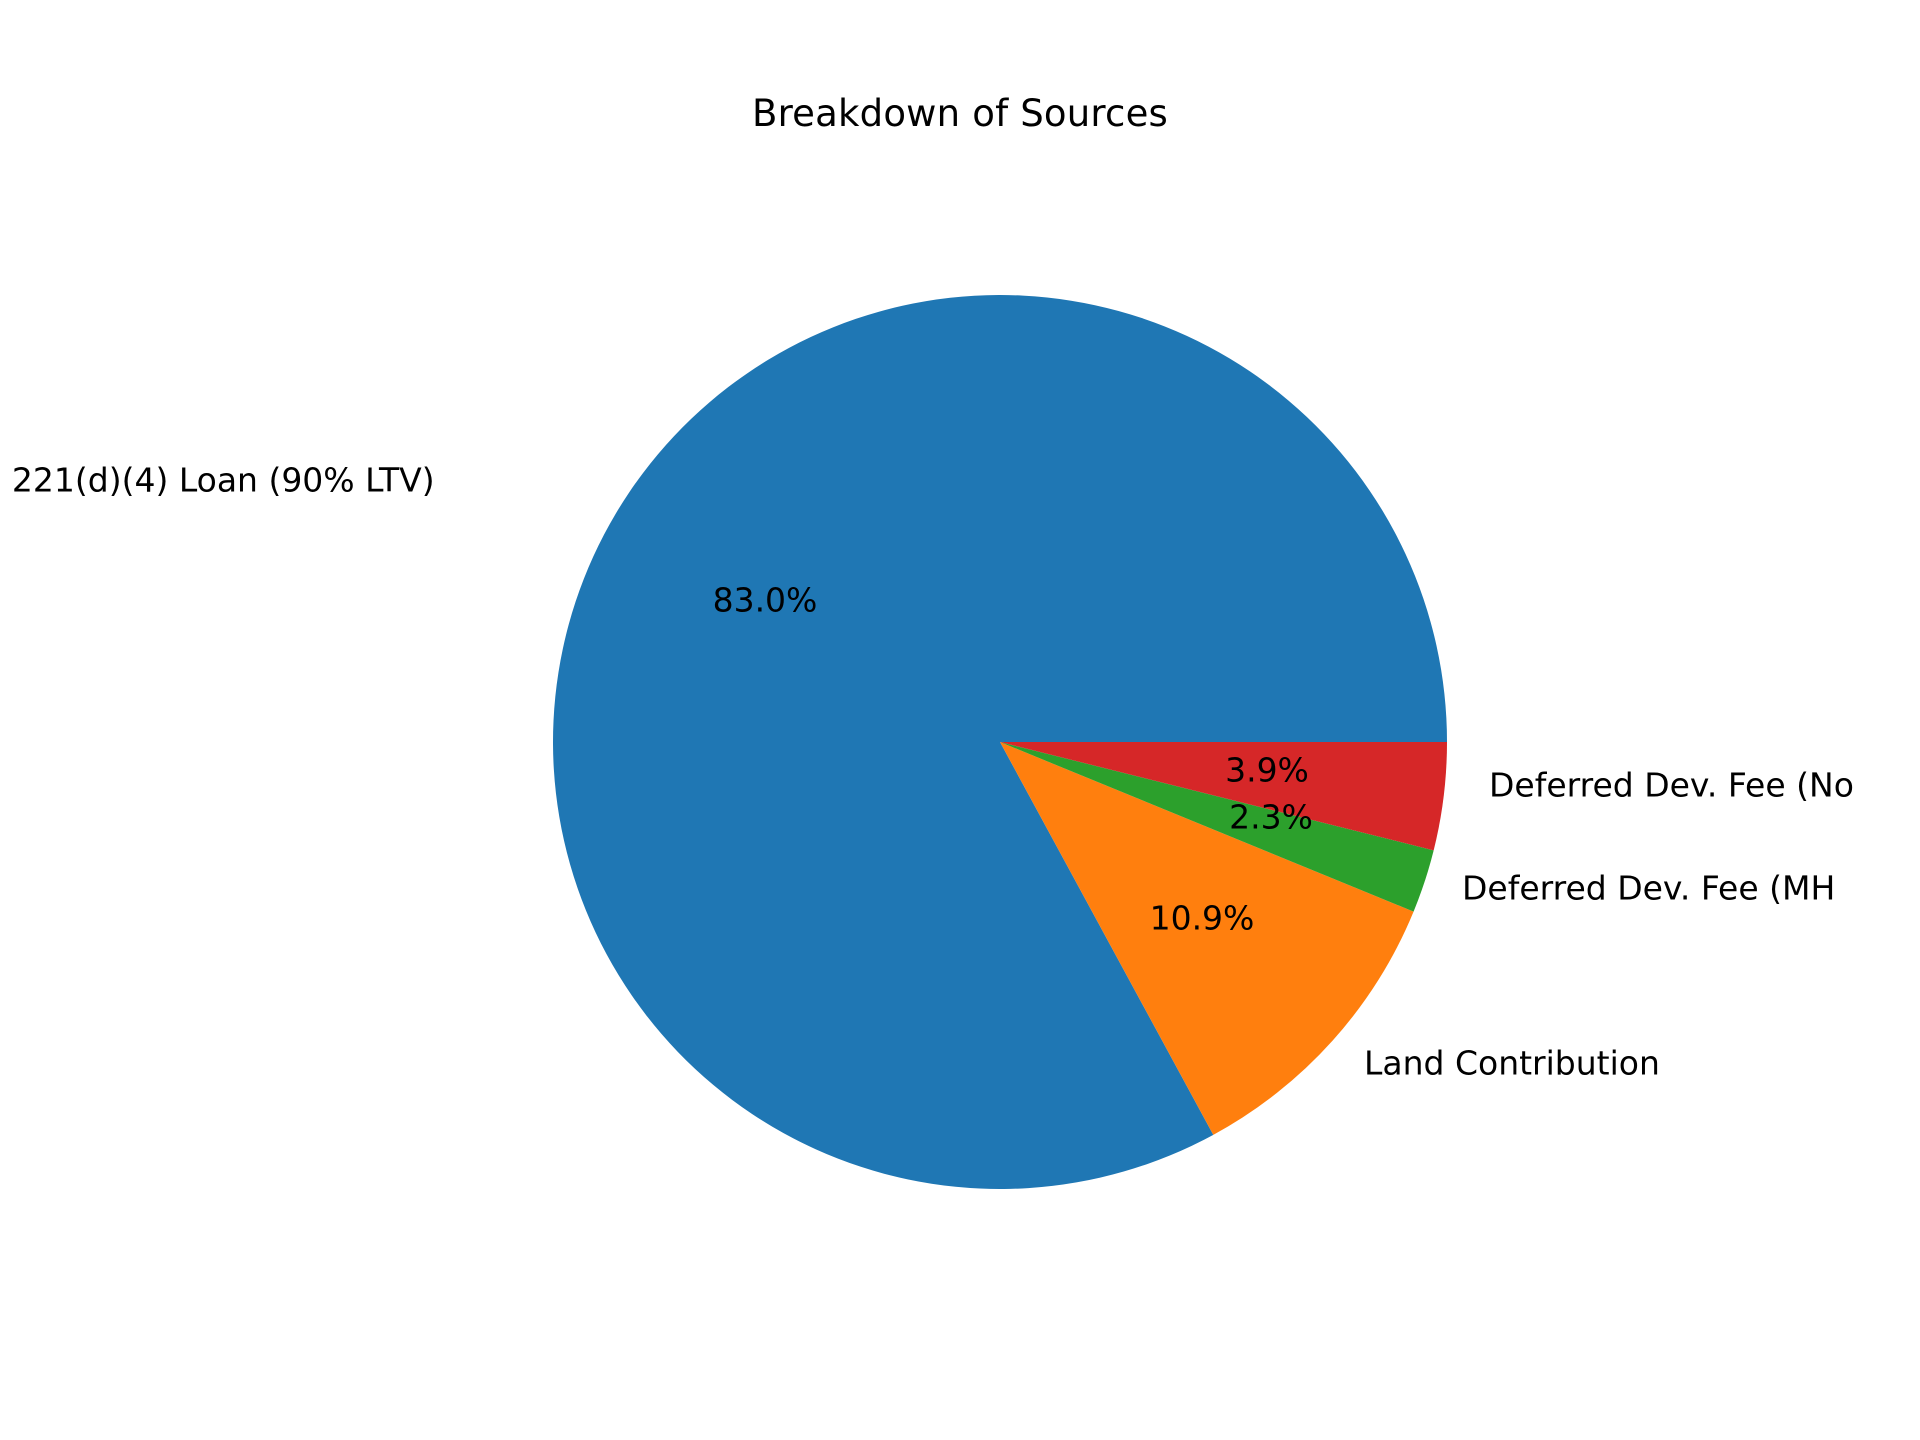 This screenshot has height=1440, width=1920. Describe the element at coordinates (1267, 770) in the screenshot. I see `slice-percent-deferred-nonmh: 3.9%` at that location.